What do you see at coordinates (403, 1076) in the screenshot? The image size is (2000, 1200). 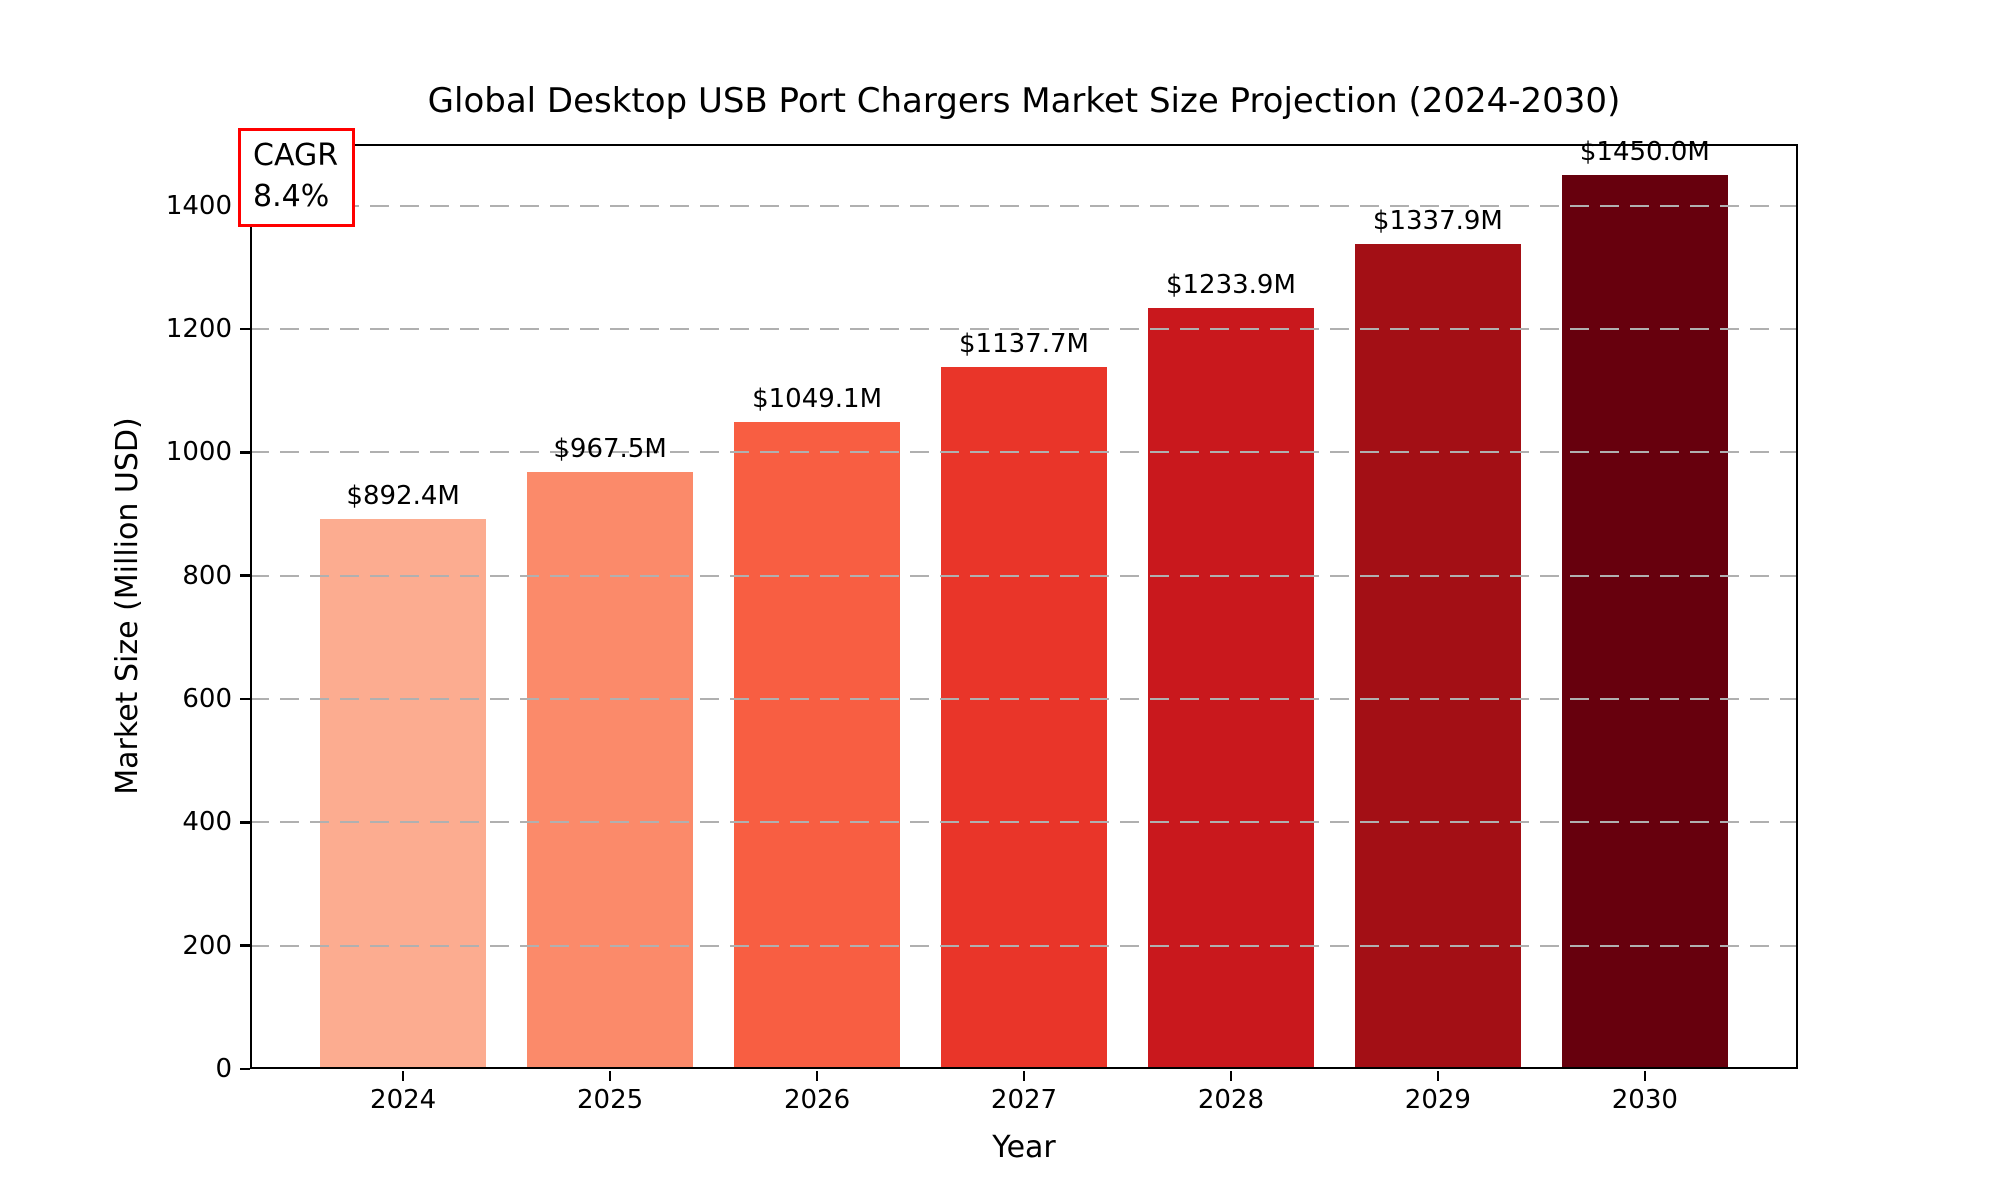 I see `x-tick-mark-2024` at bounding box center [403, 1076].